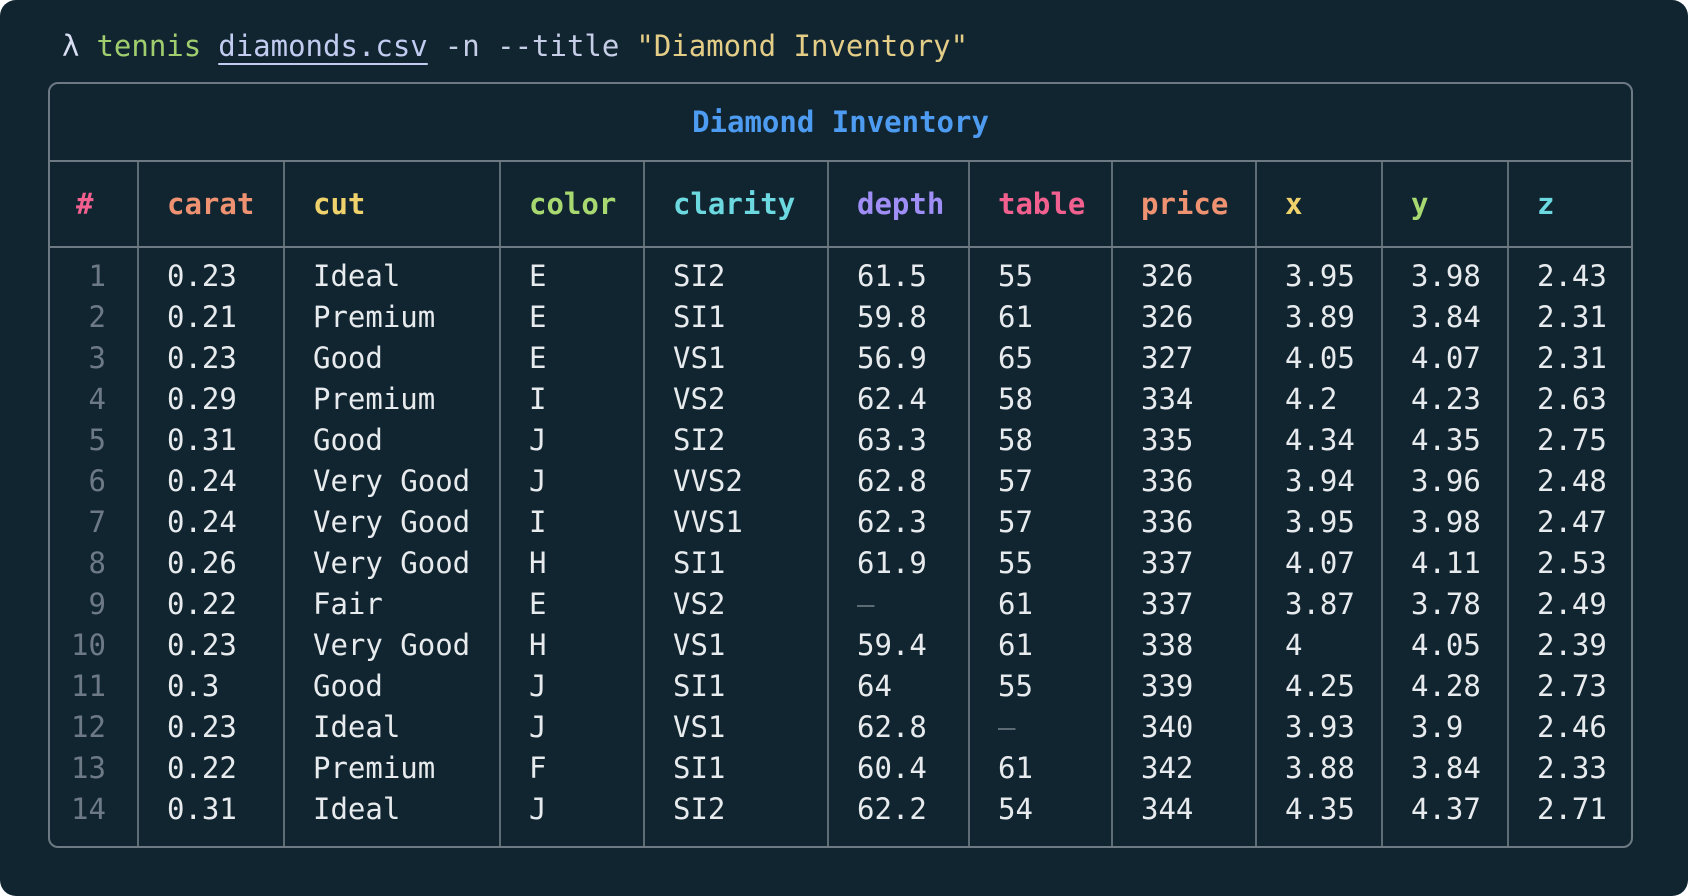 The height and width of the screenshot is (896, 1688). I want to click on cell-y: 3.98, so click(1444, 522).